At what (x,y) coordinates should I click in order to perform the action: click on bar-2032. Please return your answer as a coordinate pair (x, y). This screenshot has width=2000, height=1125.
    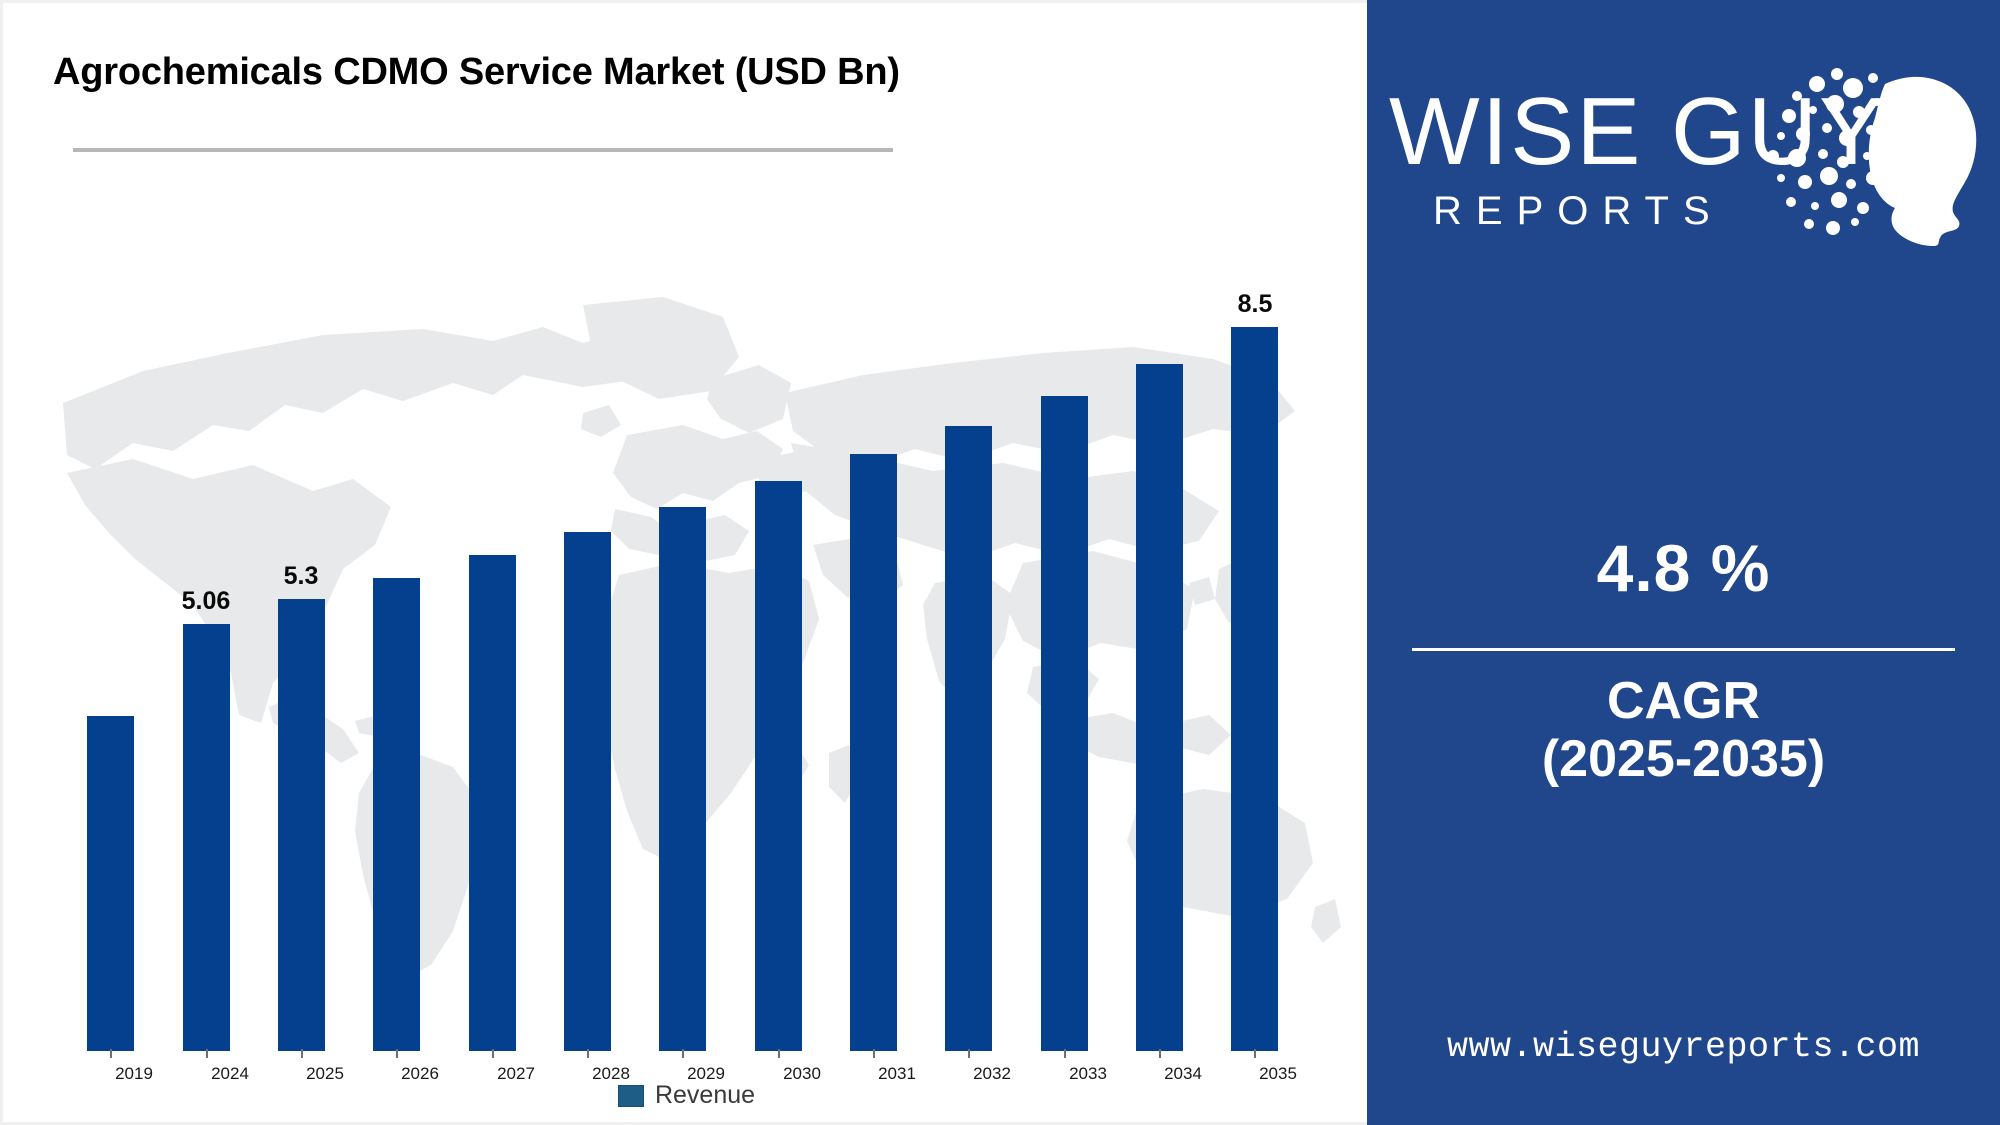
    Looking at the image, I should click on (968, 738).